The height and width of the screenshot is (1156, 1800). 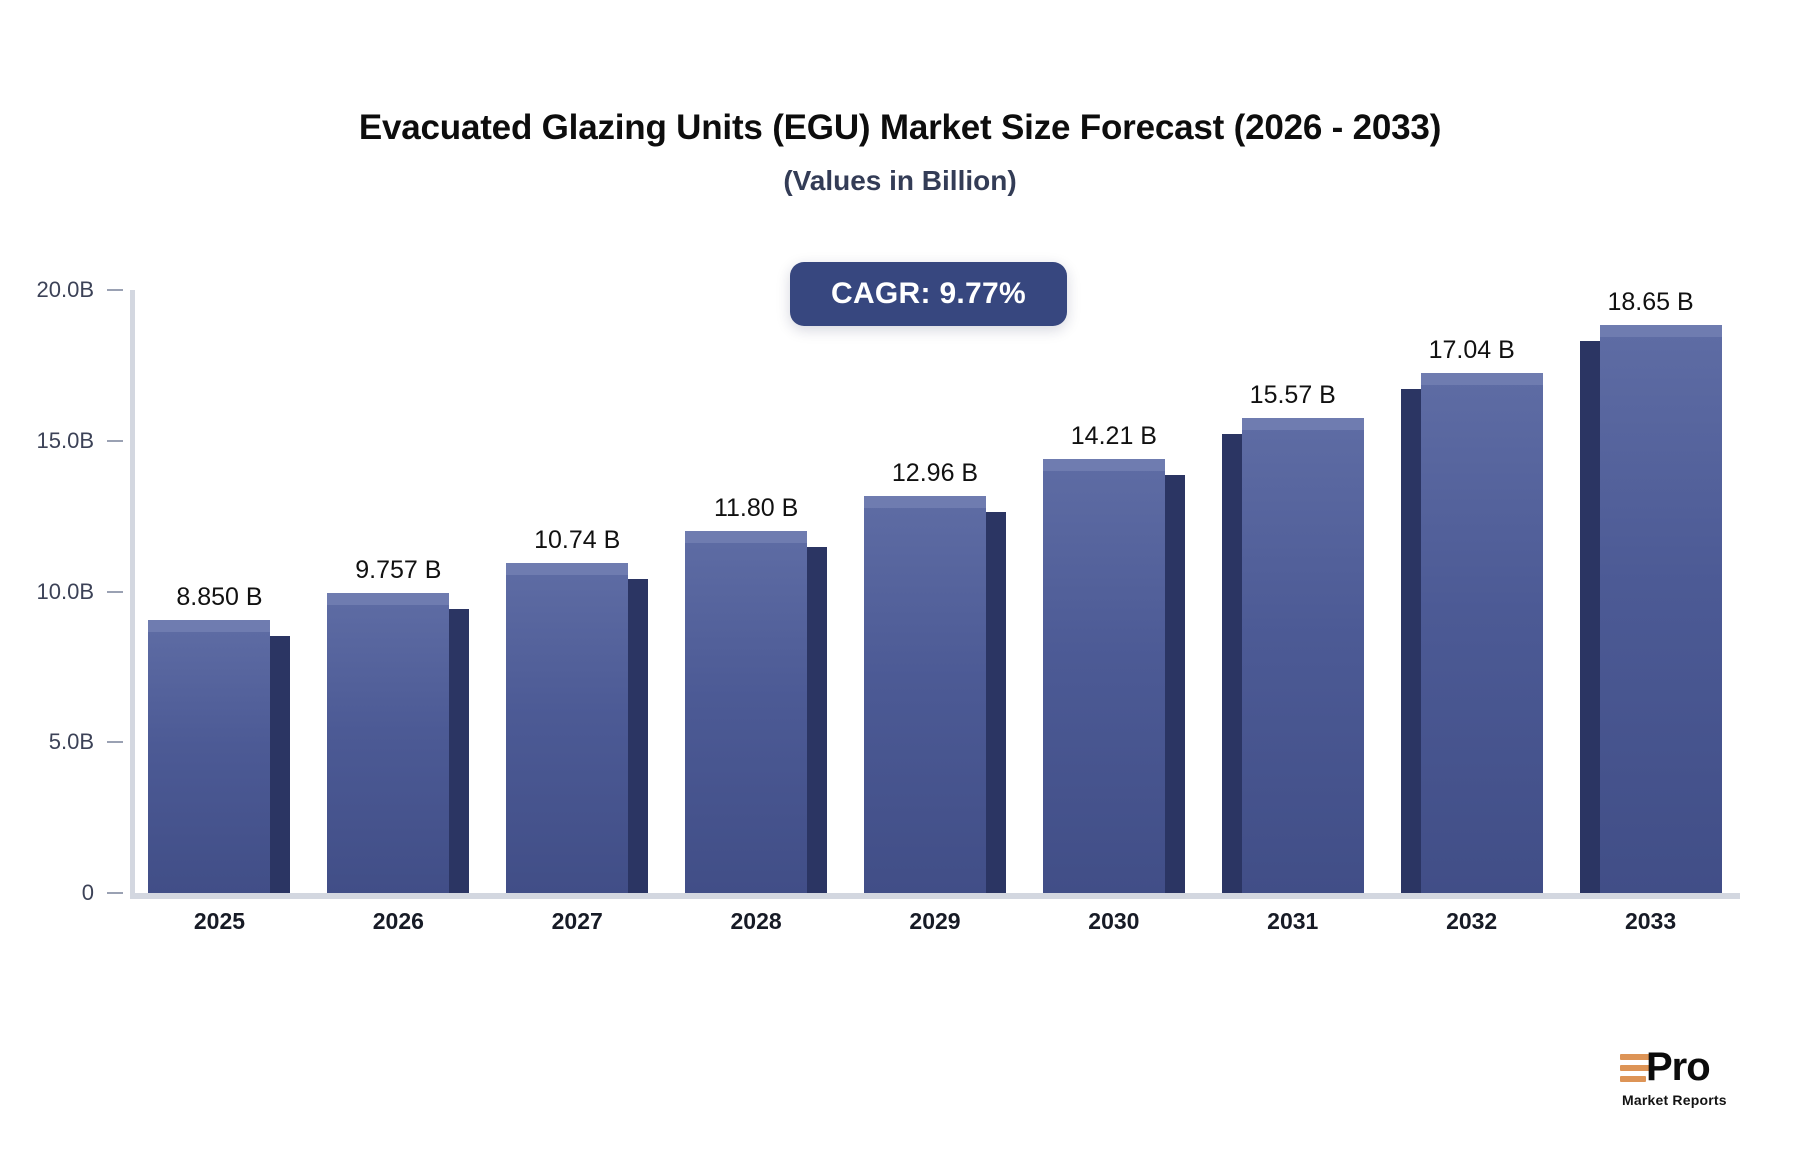 I want to click on y-axis-tick-label: 20.0B, so click(x=65, y=289).